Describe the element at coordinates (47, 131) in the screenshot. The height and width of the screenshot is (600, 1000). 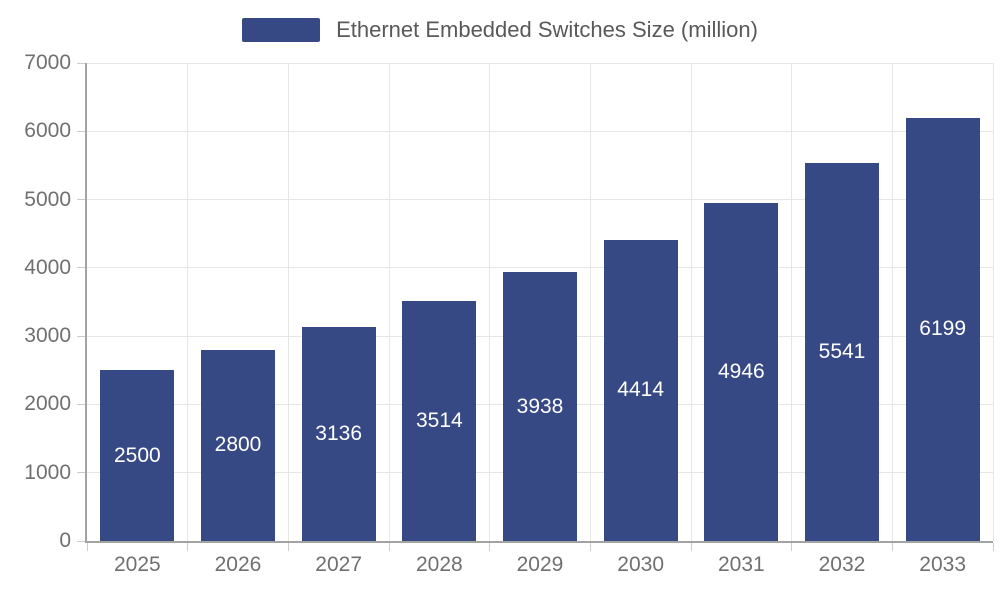
I see `y-axis-tick-label: 6000` at that location.